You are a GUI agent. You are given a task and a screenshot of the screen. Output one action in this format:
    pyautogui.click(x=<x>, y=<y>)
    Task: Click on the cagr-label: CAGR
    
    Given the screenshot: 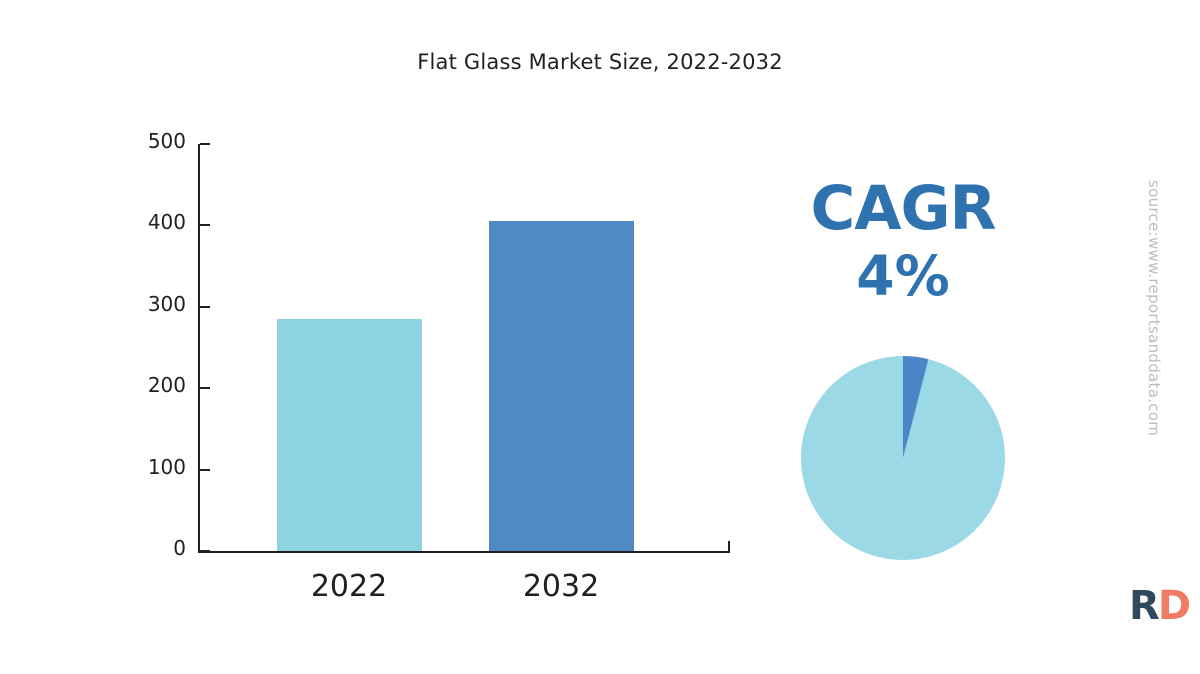 What is the action you would take?
    pyautogui.click(x=903, y=208)
    